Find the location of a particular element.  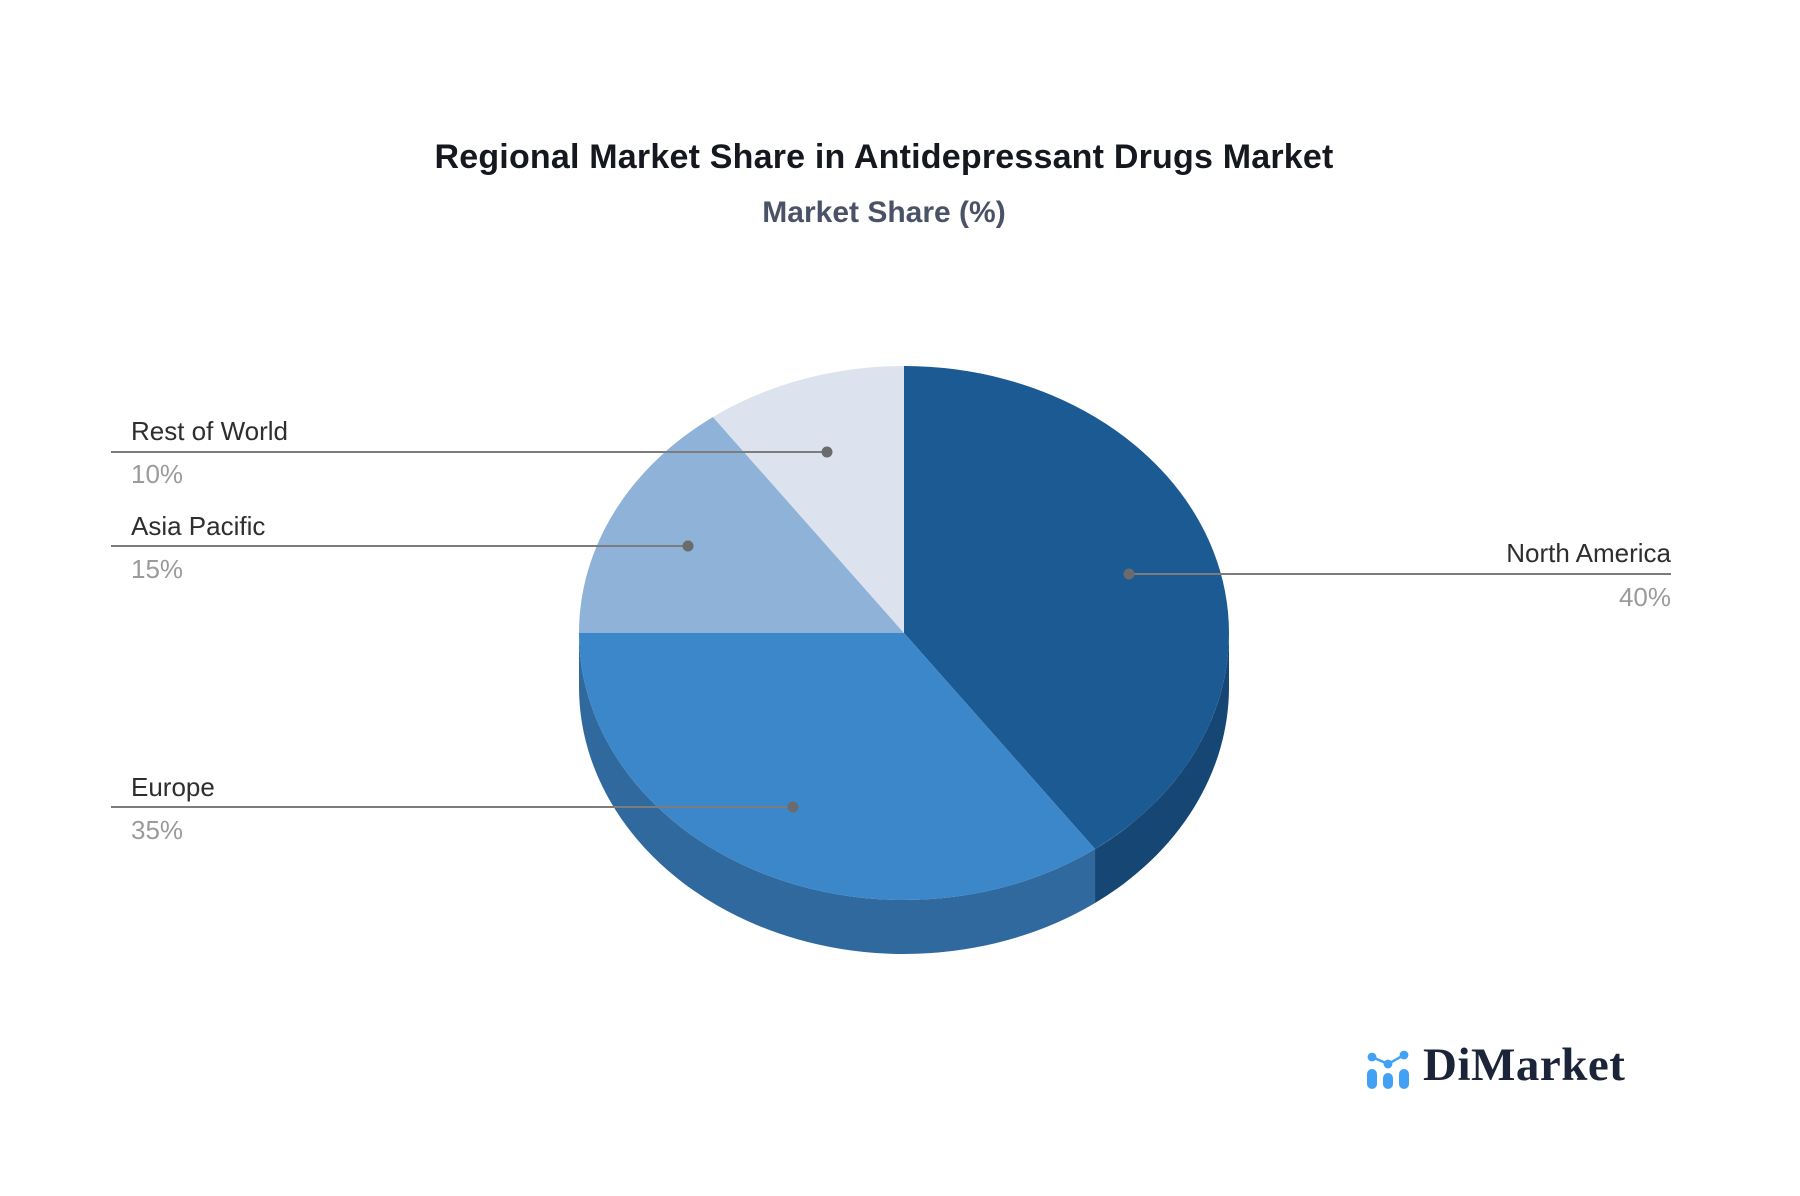

label-europe: Europe is located at coordinates (173, 787).